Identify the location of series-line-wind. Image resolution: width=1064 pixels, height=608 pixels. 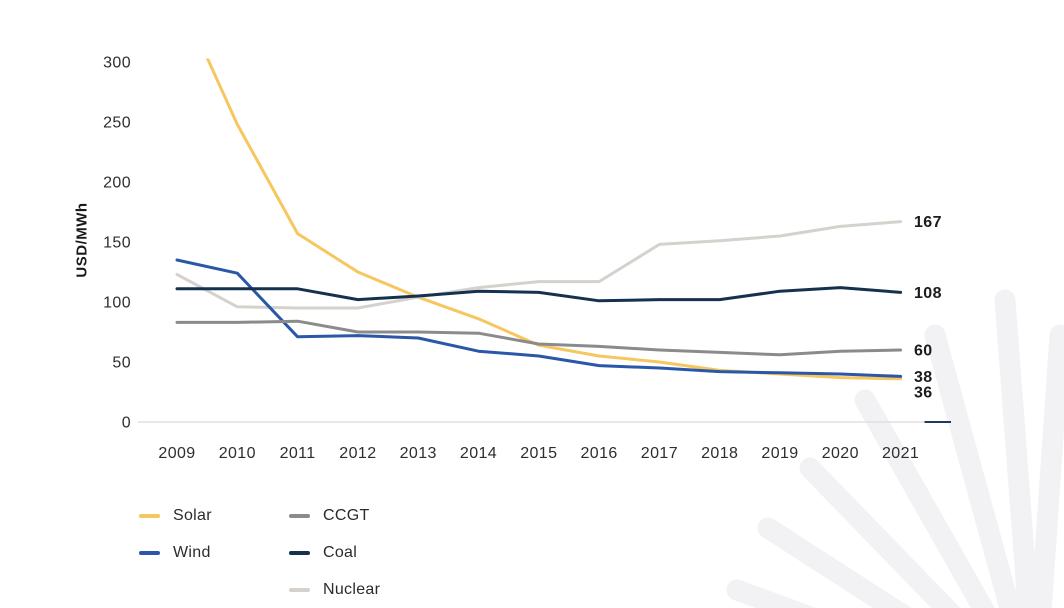
(539, 318).